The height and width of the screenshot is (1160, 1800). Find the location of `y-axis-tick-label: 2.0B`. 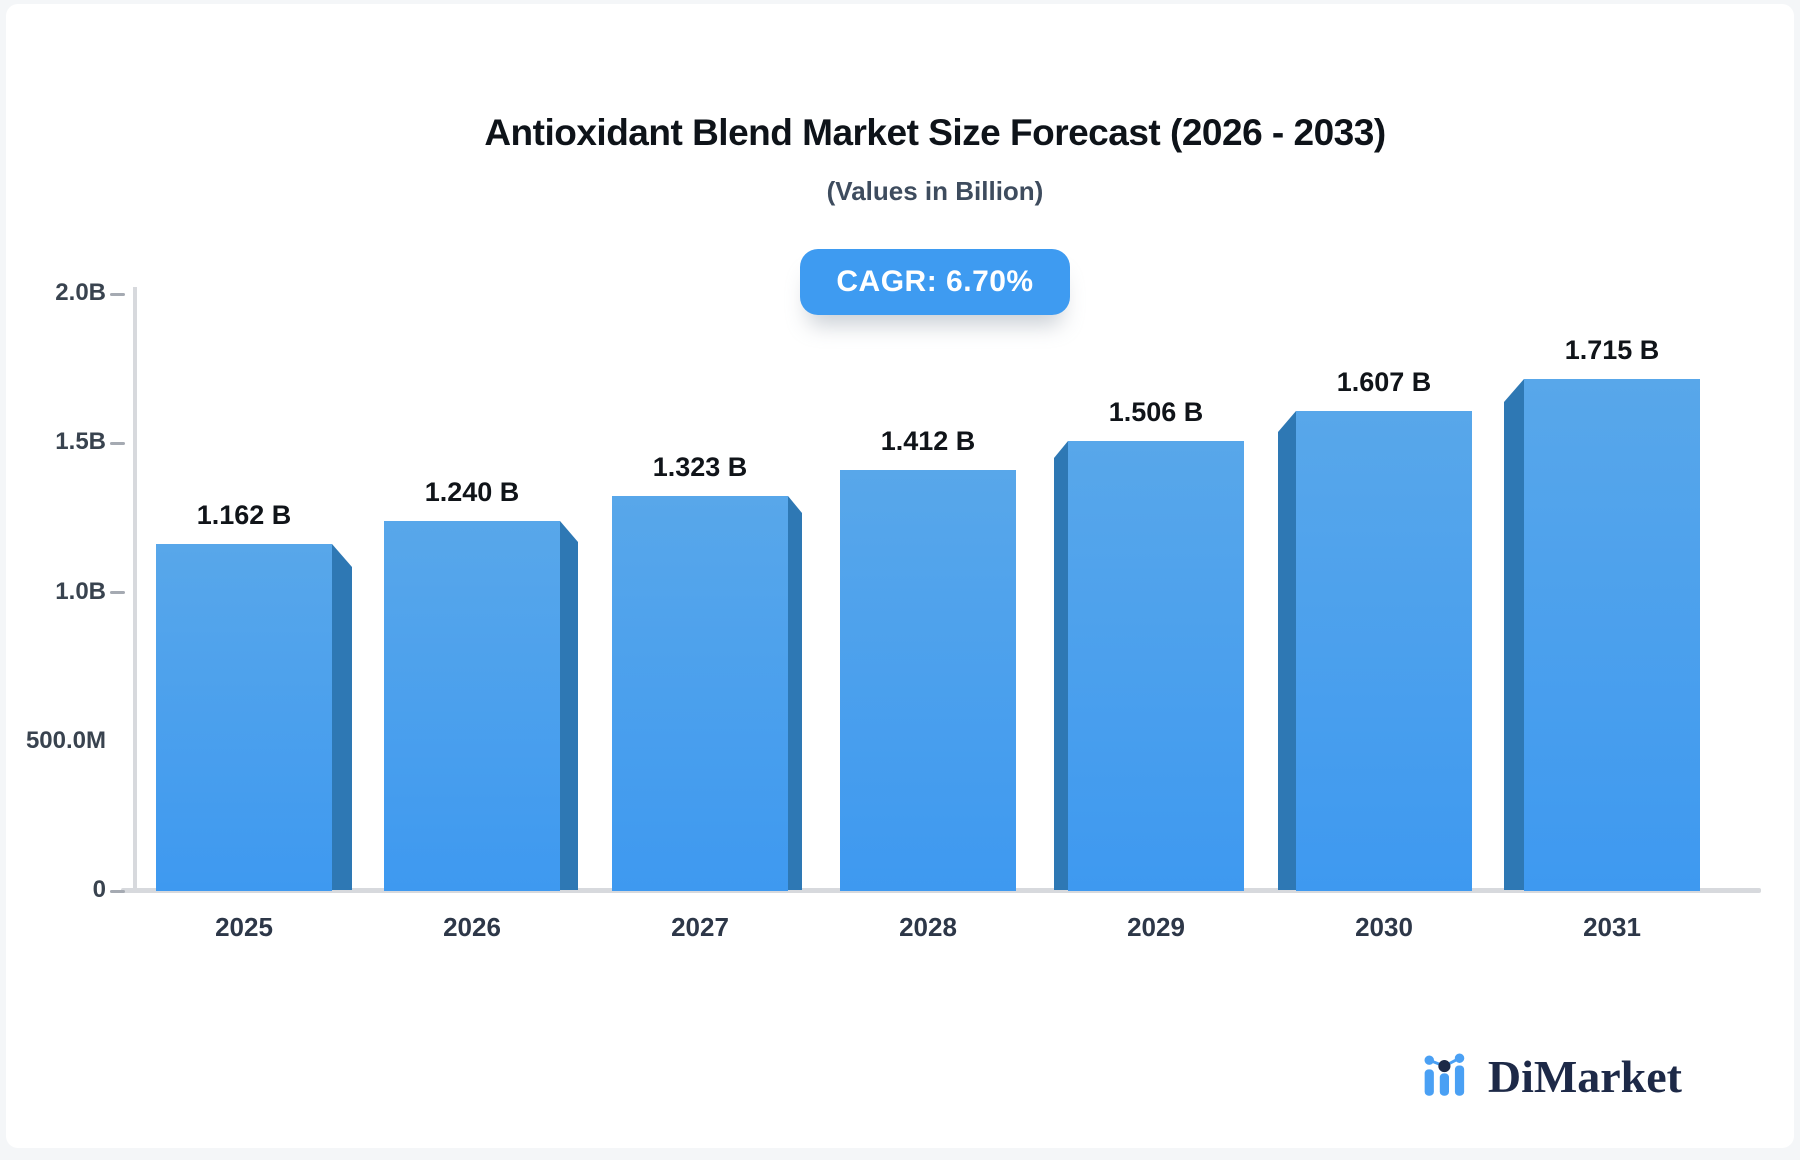

y-axis-tick-label: 2.0B is located at coordinates (80, 292).